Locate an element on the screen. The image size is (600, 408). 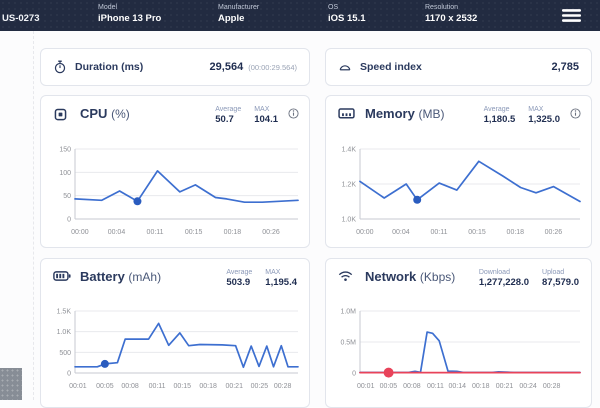
battery-icon is located at coordinates (62, 277).